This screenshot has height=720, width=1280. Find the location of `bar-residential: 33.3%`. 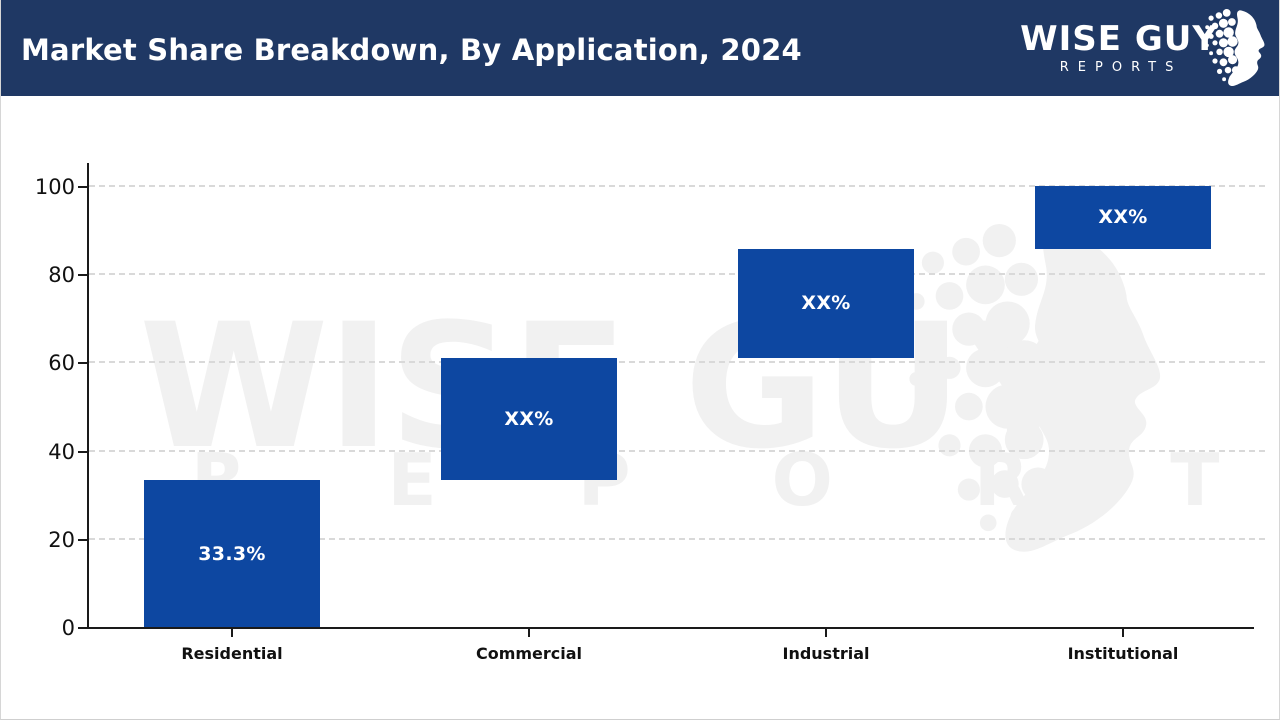

bar-residential: 33.3% is located at coordinates (232, 553).